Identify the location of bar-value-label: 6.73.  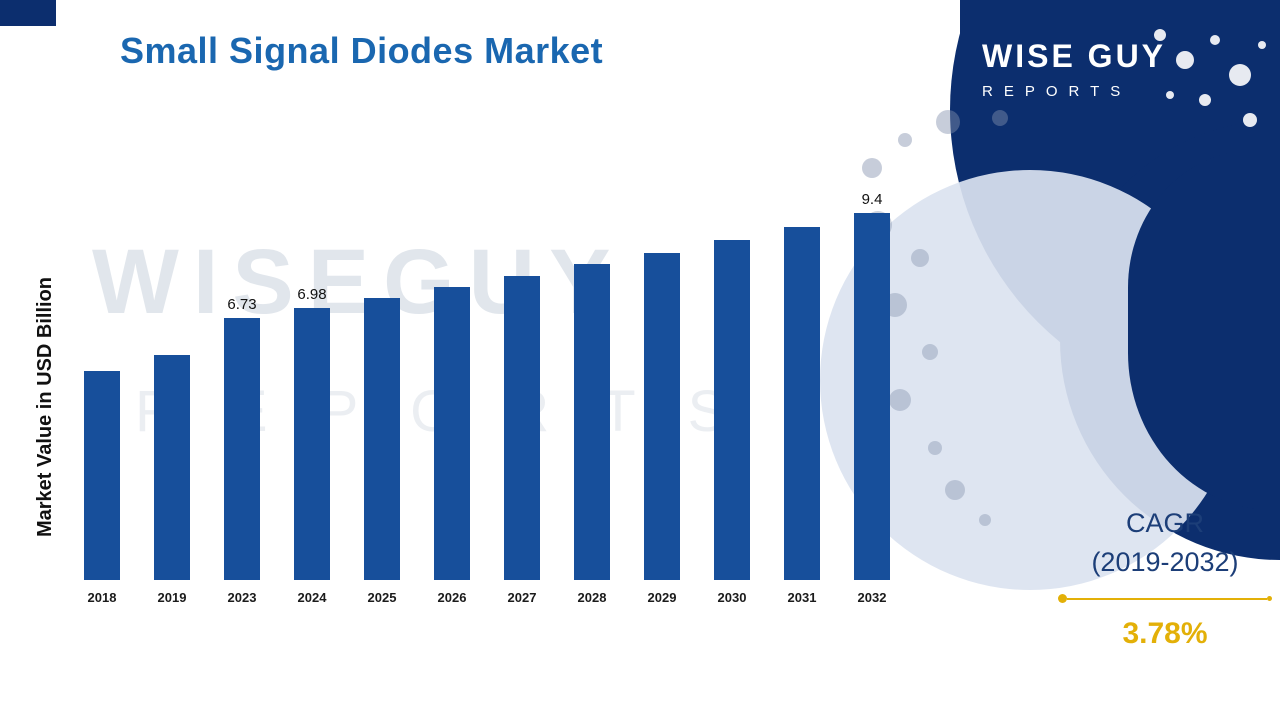
(242, 304).